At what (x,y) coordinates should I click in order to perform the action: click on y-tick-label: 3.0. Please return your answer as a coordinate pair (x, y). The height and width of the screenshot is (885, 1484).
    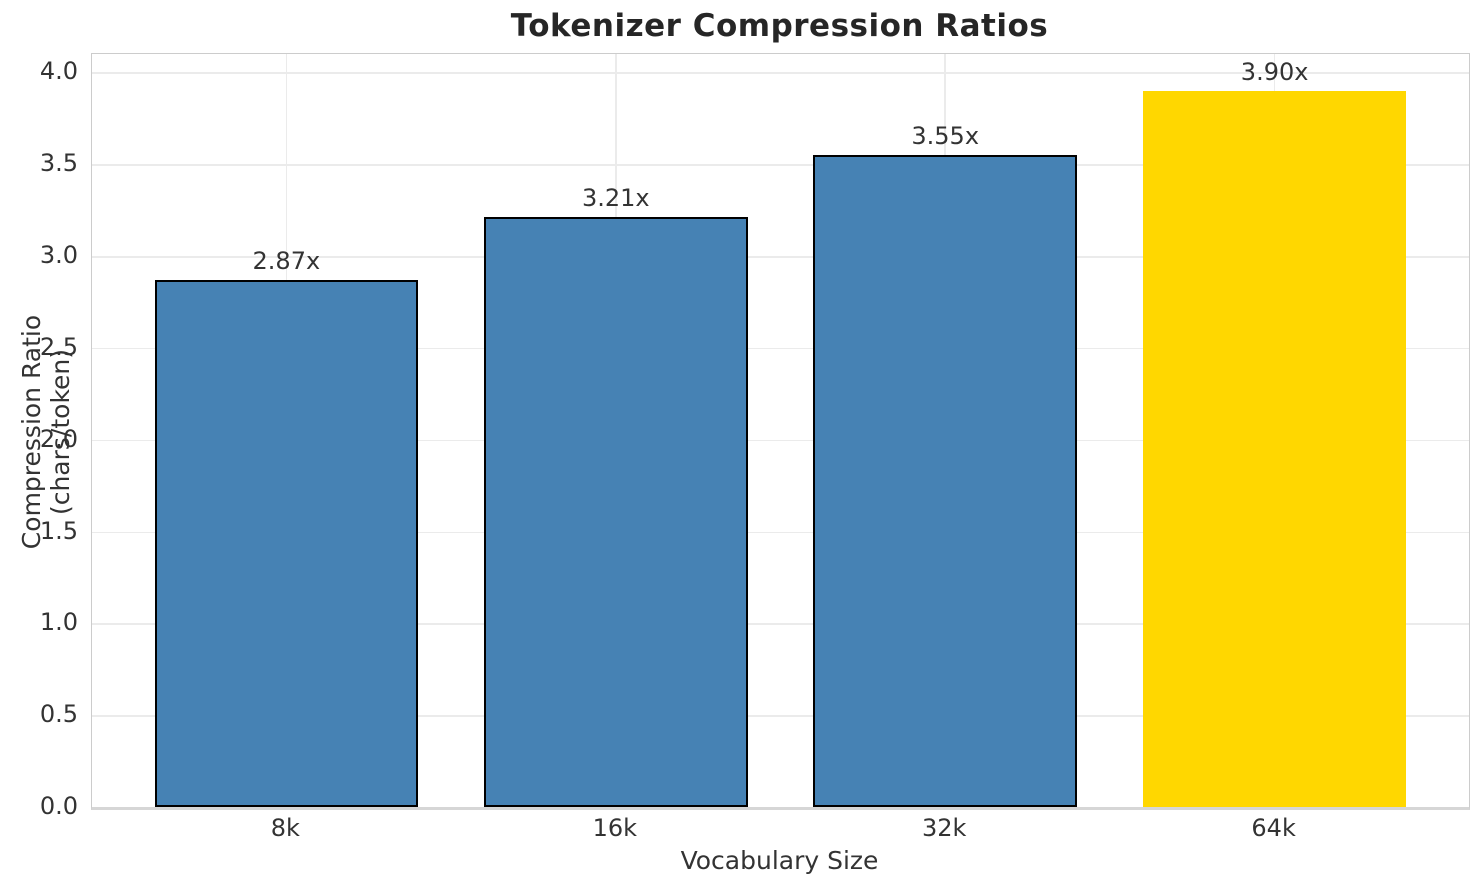
    Looking at the image, I should click on (58, 255).